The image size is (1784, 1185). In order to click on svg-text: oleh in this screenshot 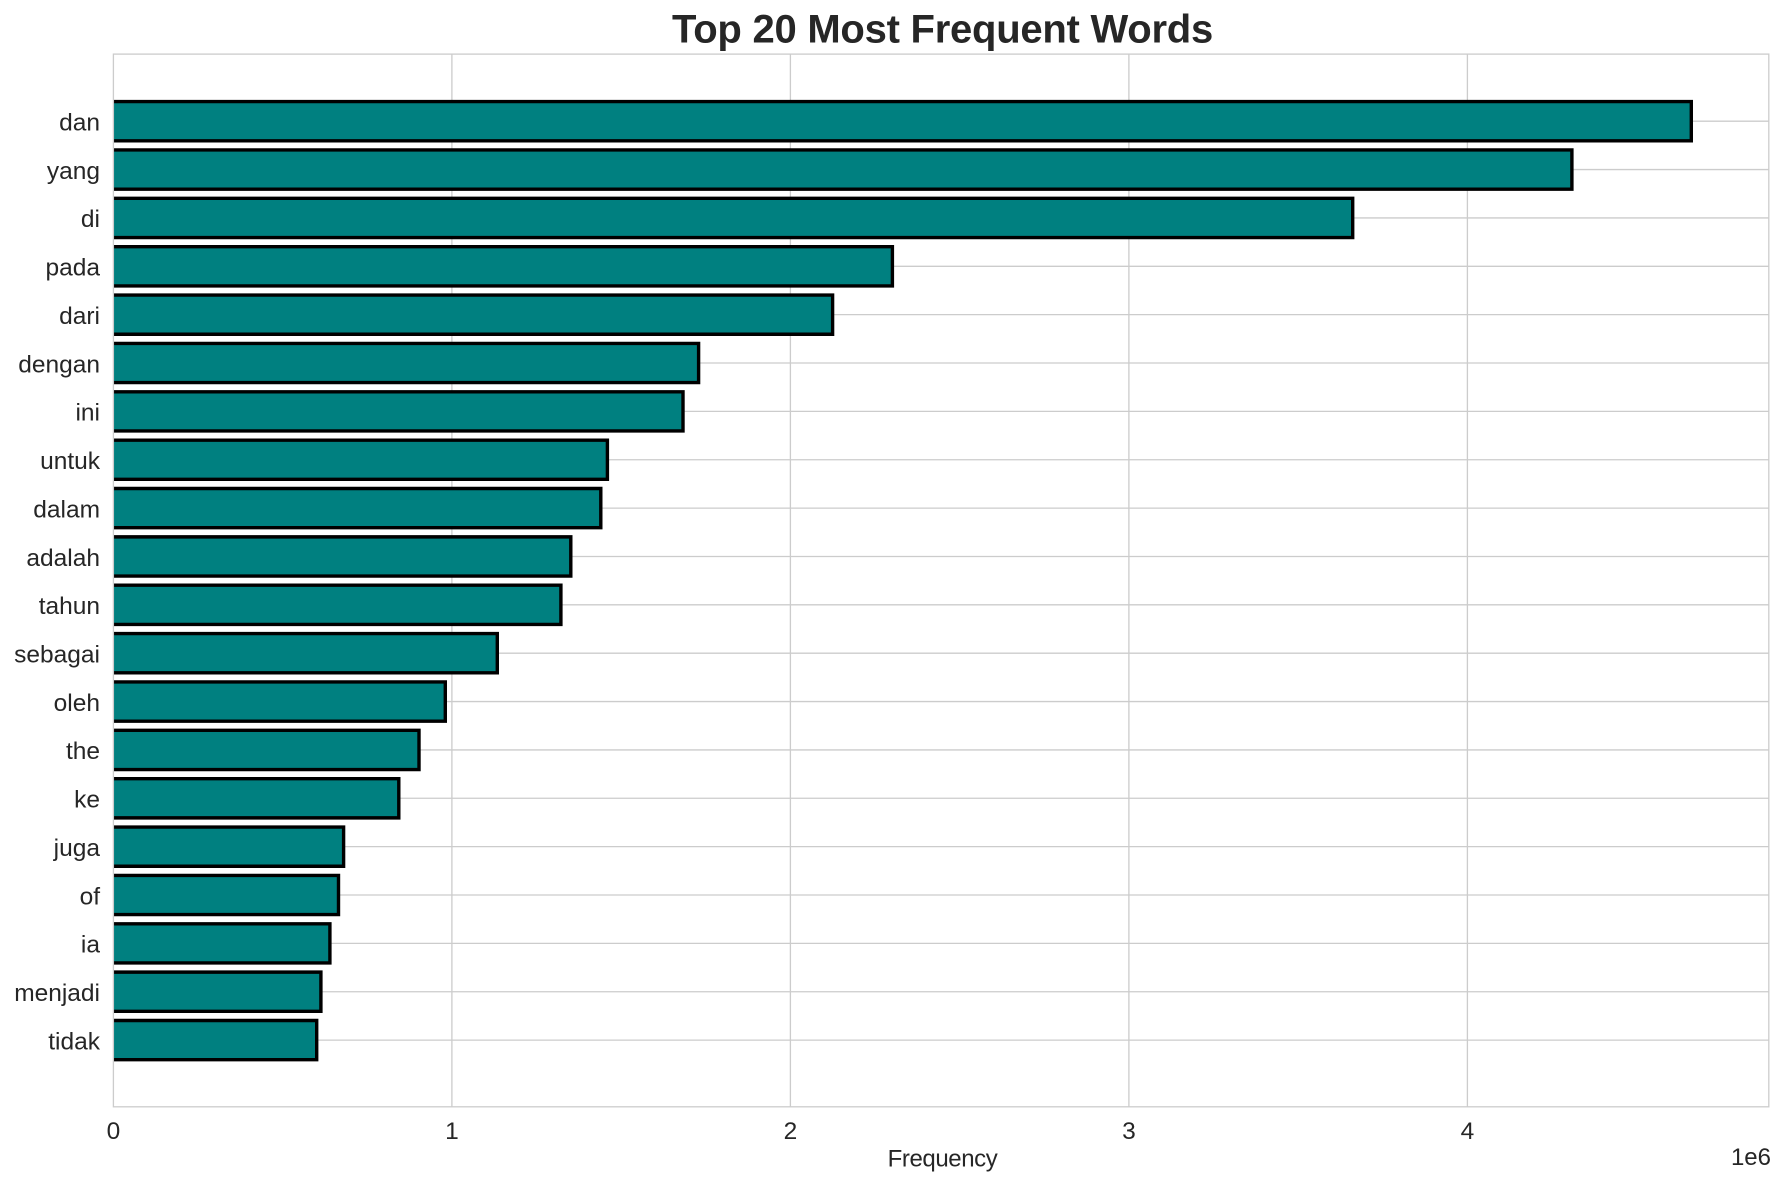, I will do `click(77, 703)`.